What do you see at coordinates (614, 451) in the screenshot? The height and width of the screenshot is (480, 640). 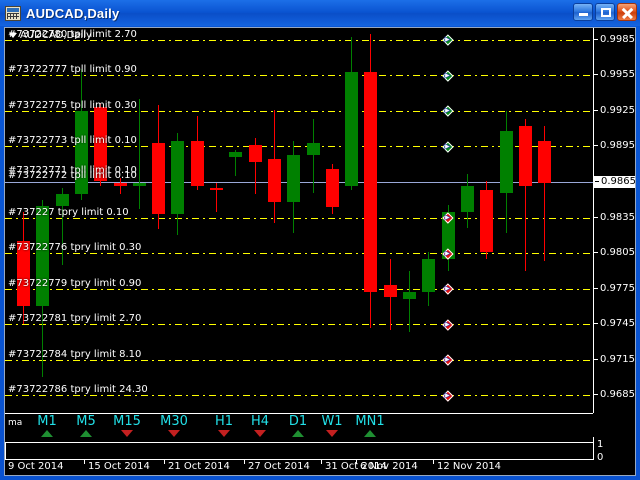 I see `sub-indicator-scale: 1 0` at bounding box center [614, 451].